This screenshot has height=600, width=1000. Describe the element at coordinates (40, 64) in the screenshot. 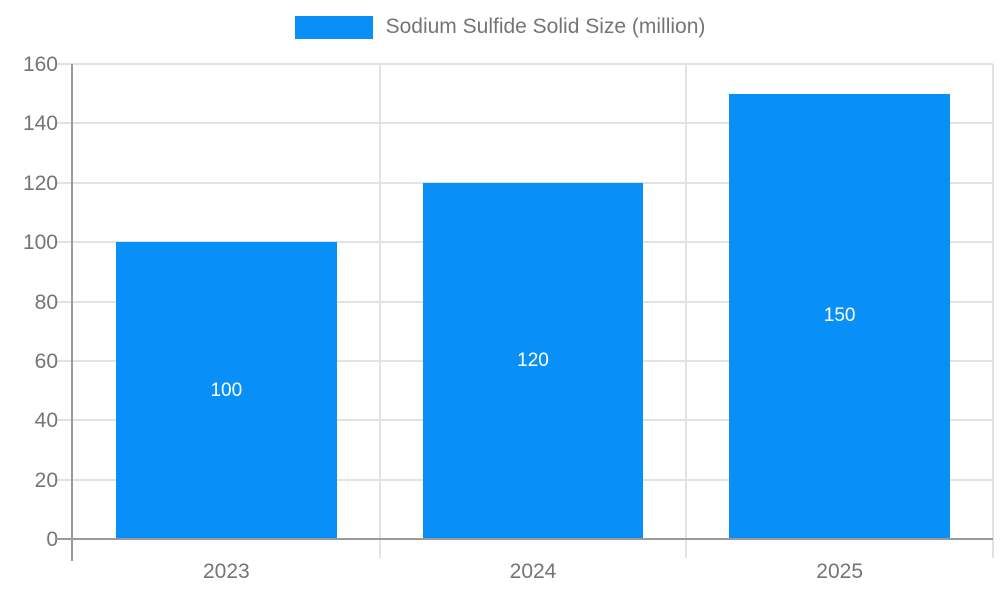

I see `y-tick-label: 160` at that location.